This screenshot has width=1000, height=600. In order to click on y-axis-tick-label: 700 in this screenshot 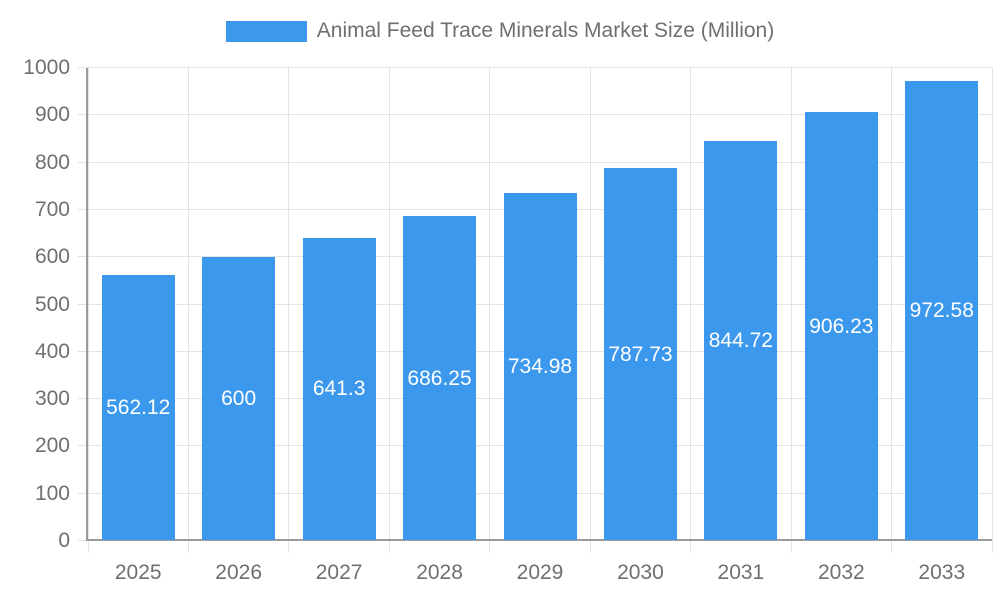, I will do `click(52, 209)`.